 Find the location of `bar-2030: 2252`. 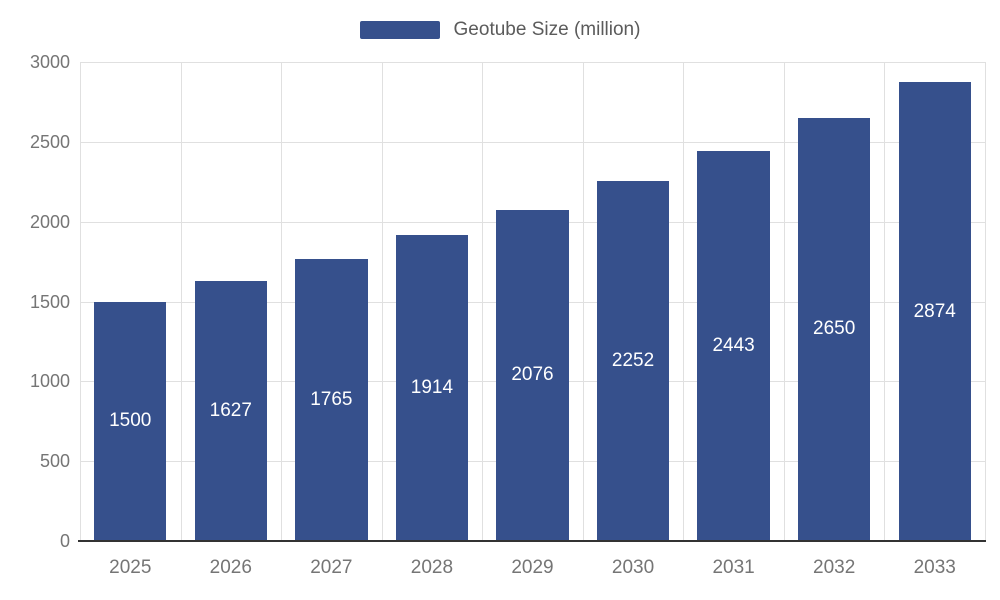

bar-2030: 2252 is located at coordinates (633, 361).